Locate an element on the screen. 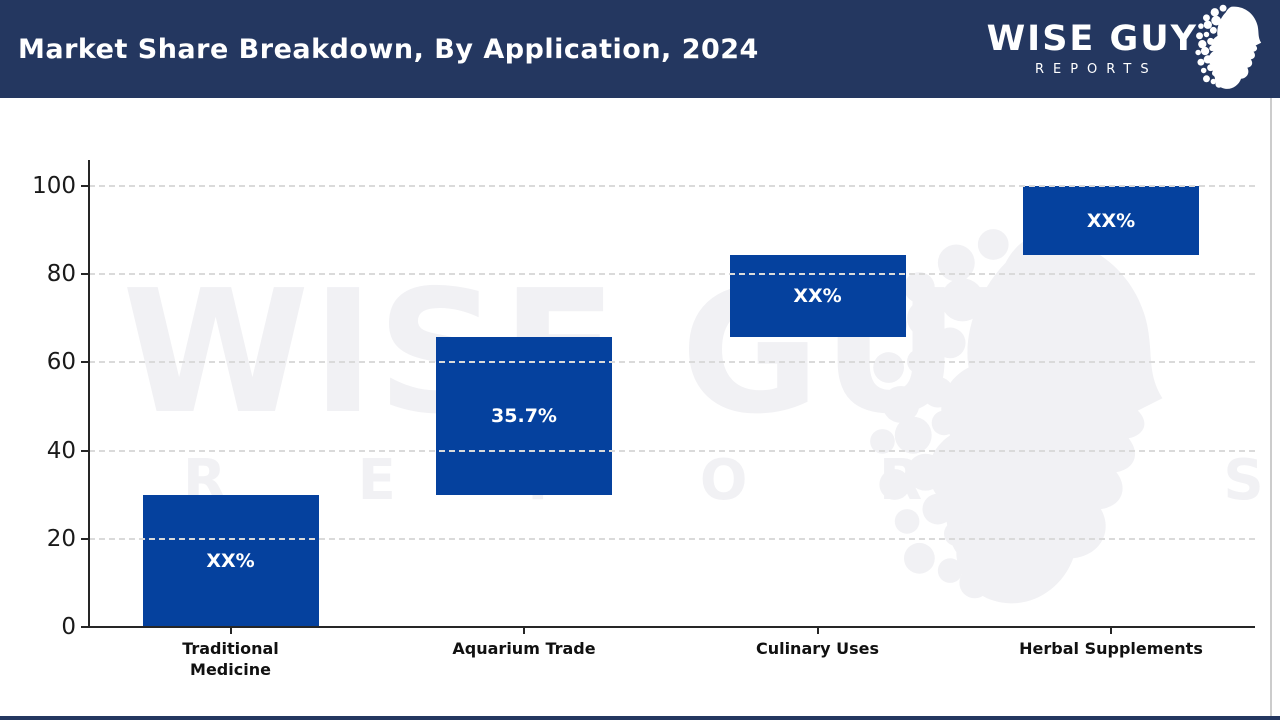 The width and height of the screenshot is (1280, 720). y-tick-label: 40 is located at coordinates (61, 450).